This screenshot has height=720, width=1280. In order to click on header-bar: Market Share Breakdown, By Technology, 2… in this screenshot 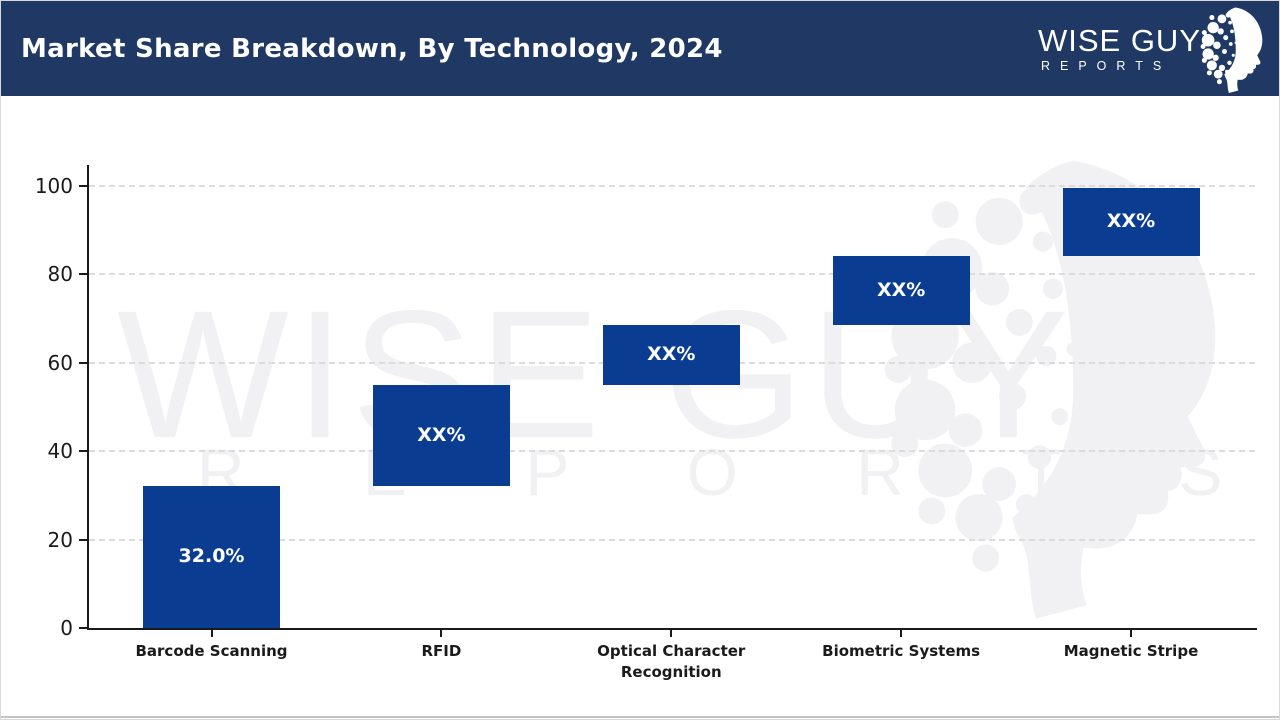, I will do `click(640, 48)`.